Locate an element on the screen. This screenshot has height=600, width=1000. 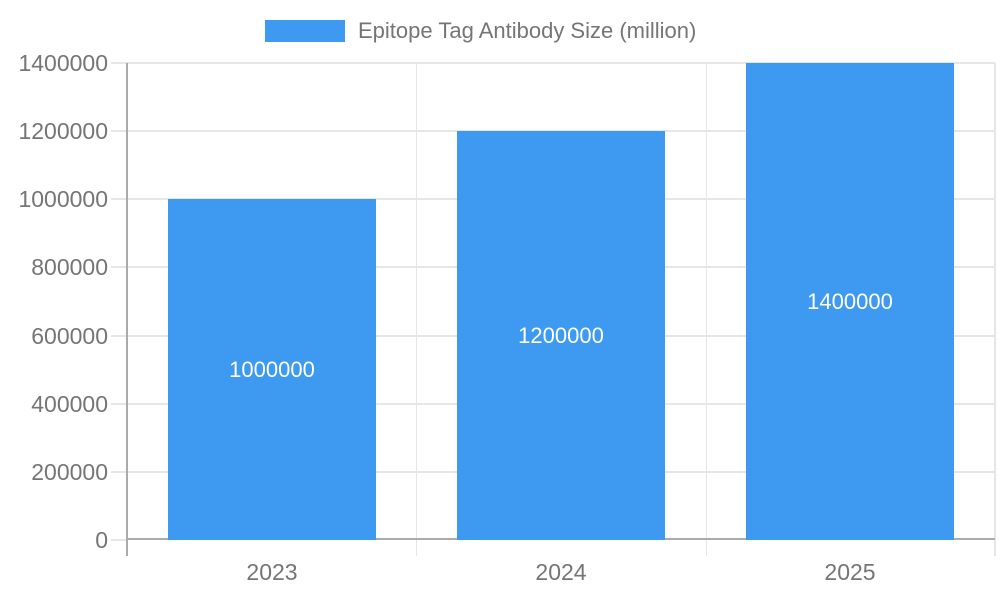
y-axis-line is located at coordinates (127, 309).